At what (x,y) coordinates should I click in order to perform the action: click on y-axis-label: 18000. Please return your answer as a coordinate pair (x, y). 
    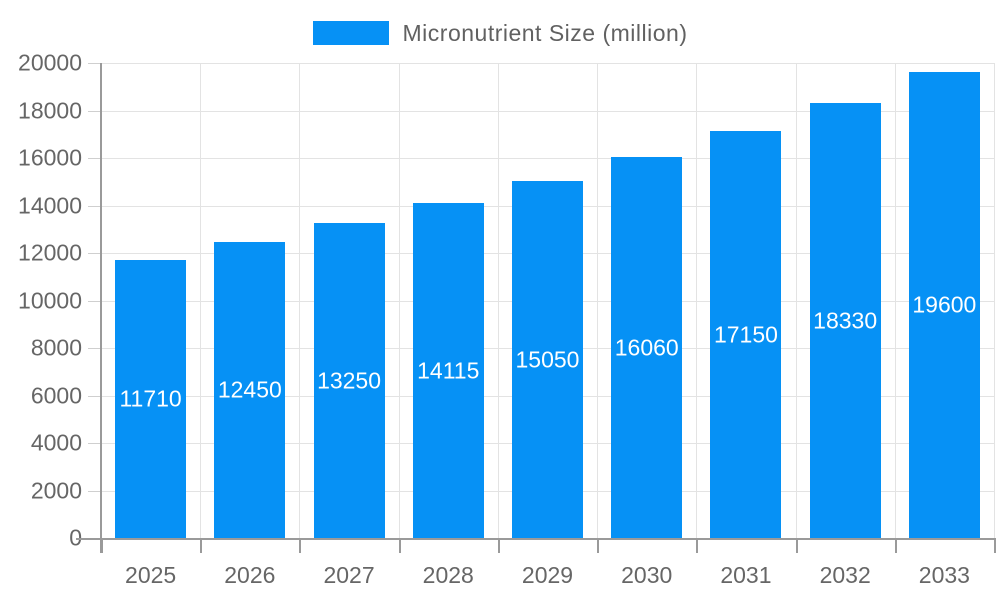
    Looking at the image, I should click on (50, 110).